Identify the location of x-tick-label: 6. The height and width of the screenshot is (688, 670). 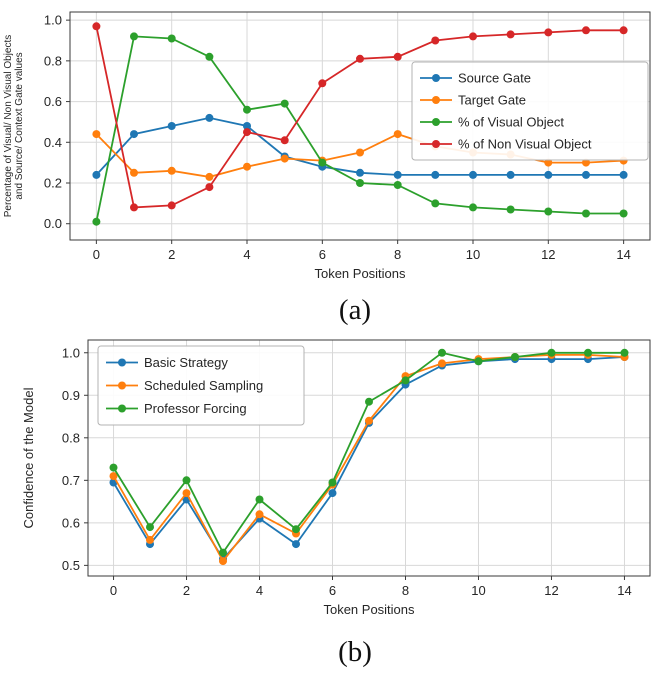
(322, 254).